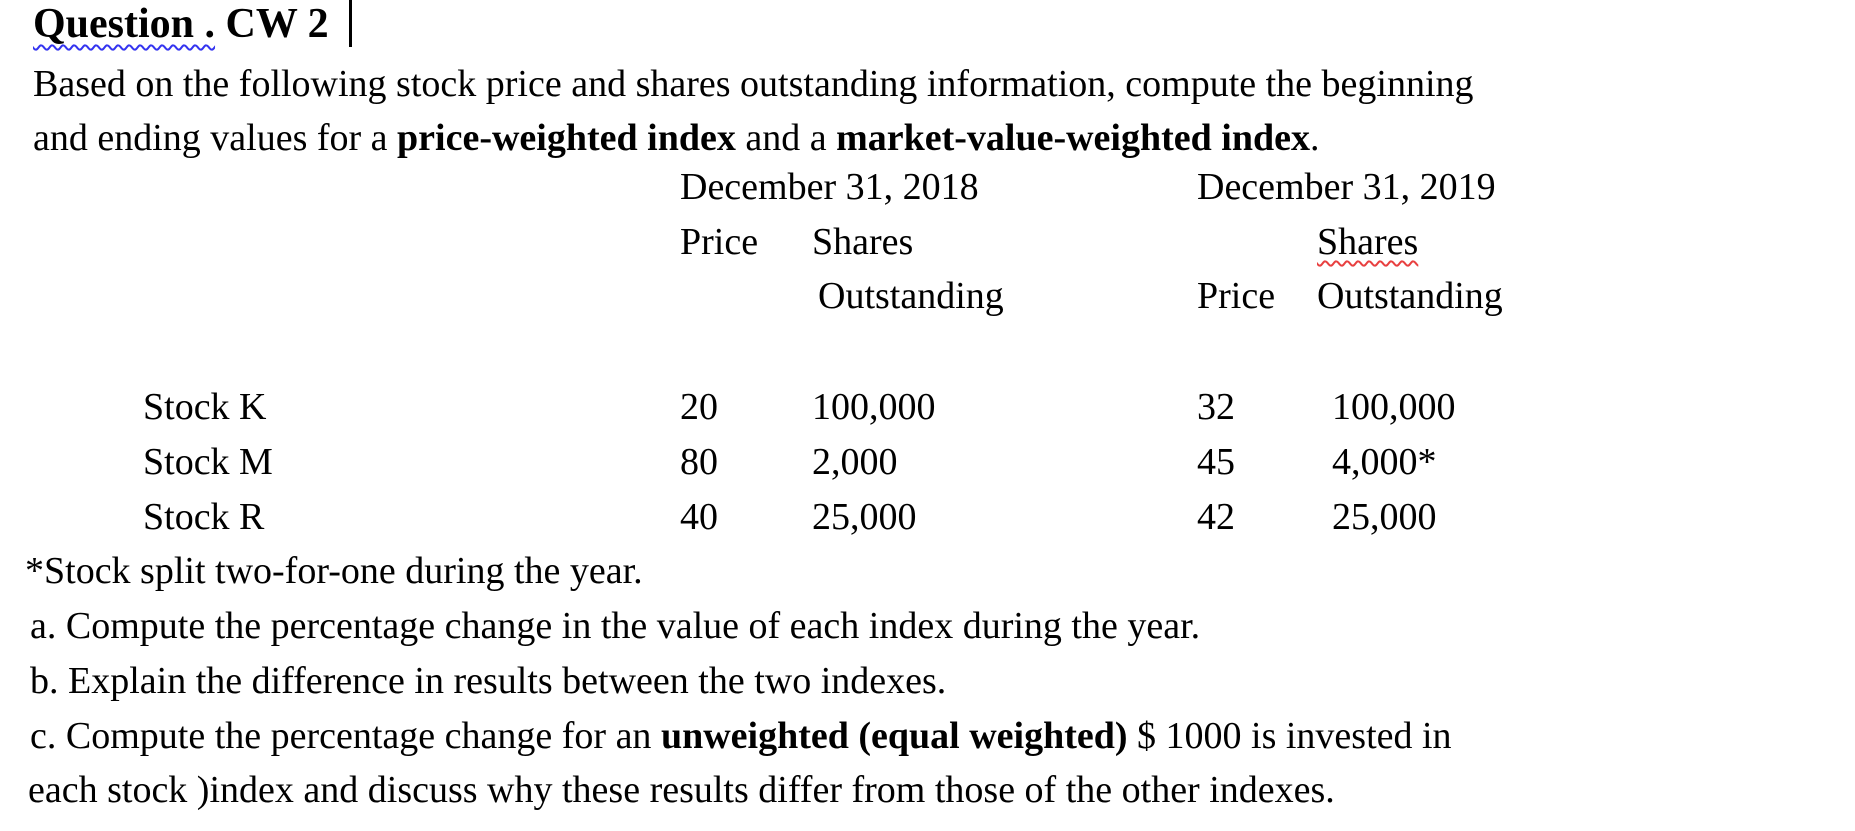  Describe the element at coordinates (1384, 462) in the screenshot. I see `cell-shares-2019: 4,000*` at that location.